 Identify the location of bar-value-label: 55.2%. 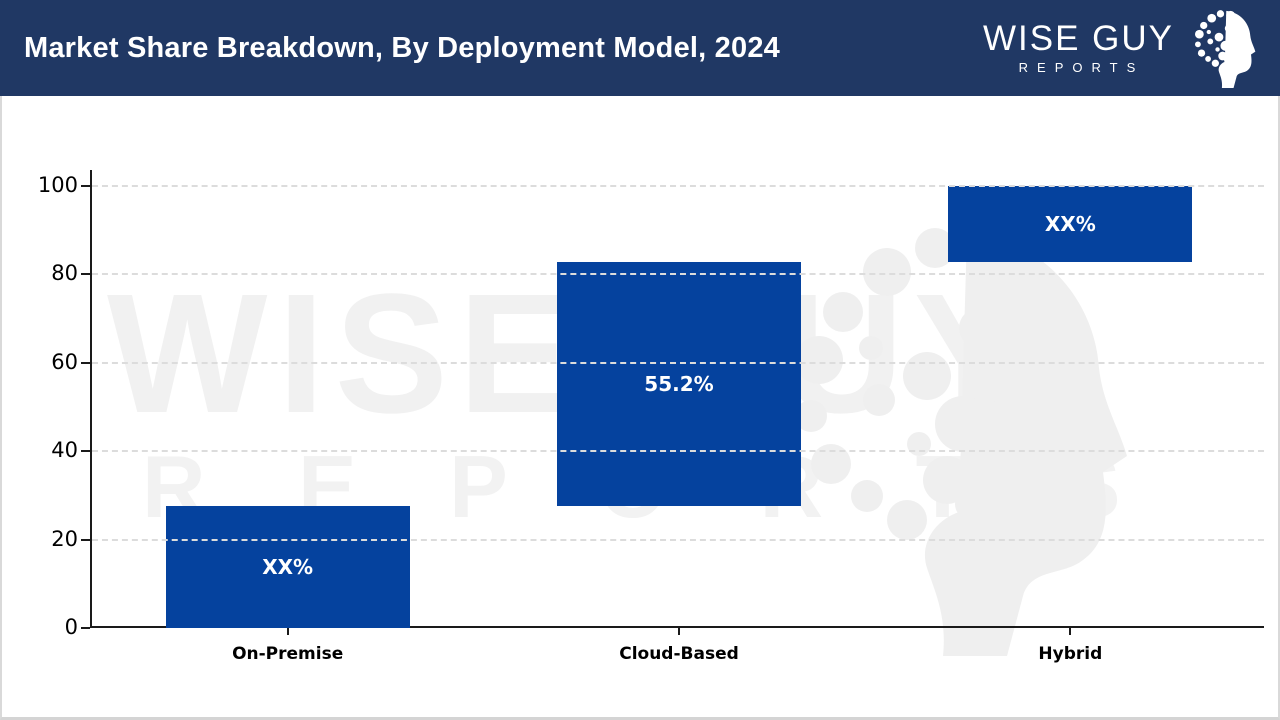
(679, 384).